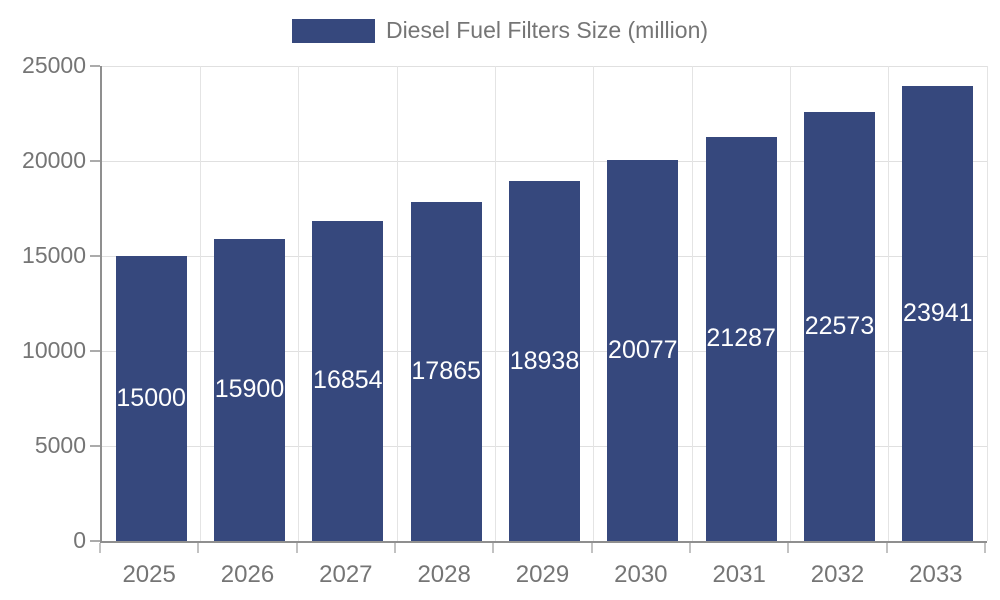  I want to click on bar-value-label: 23941, so click(938, 313).